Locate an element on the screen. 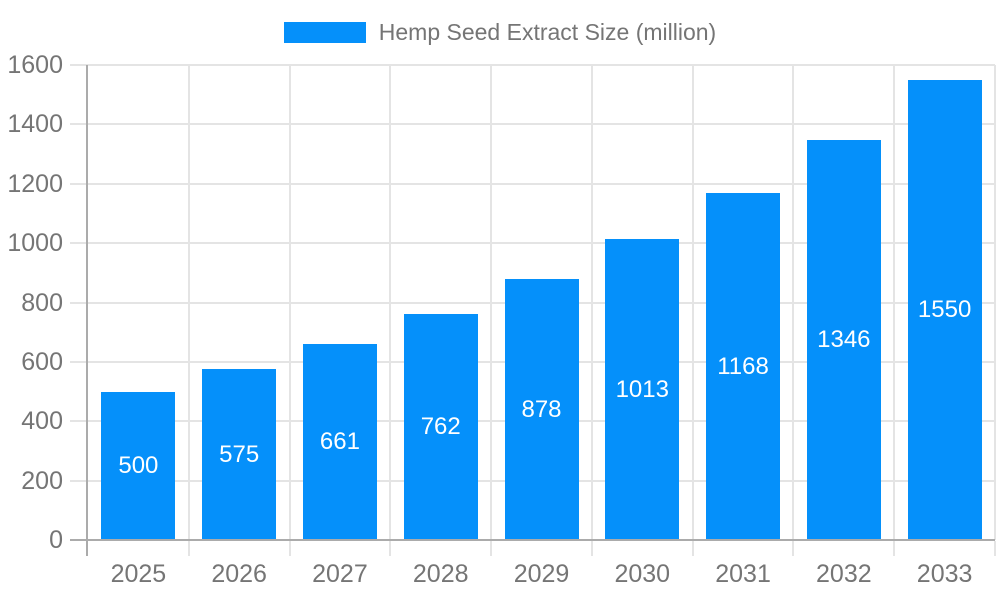  y-axis-label: 400 is located at coordinates (42, 421).